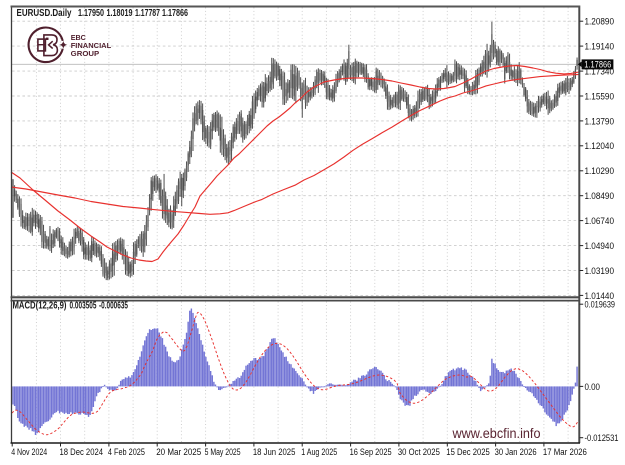 This screenshot has width=625, height=465. Describe the element at coordinates (113, 306) in the screenshot. I see `svg-text: -0.000635` at that location.